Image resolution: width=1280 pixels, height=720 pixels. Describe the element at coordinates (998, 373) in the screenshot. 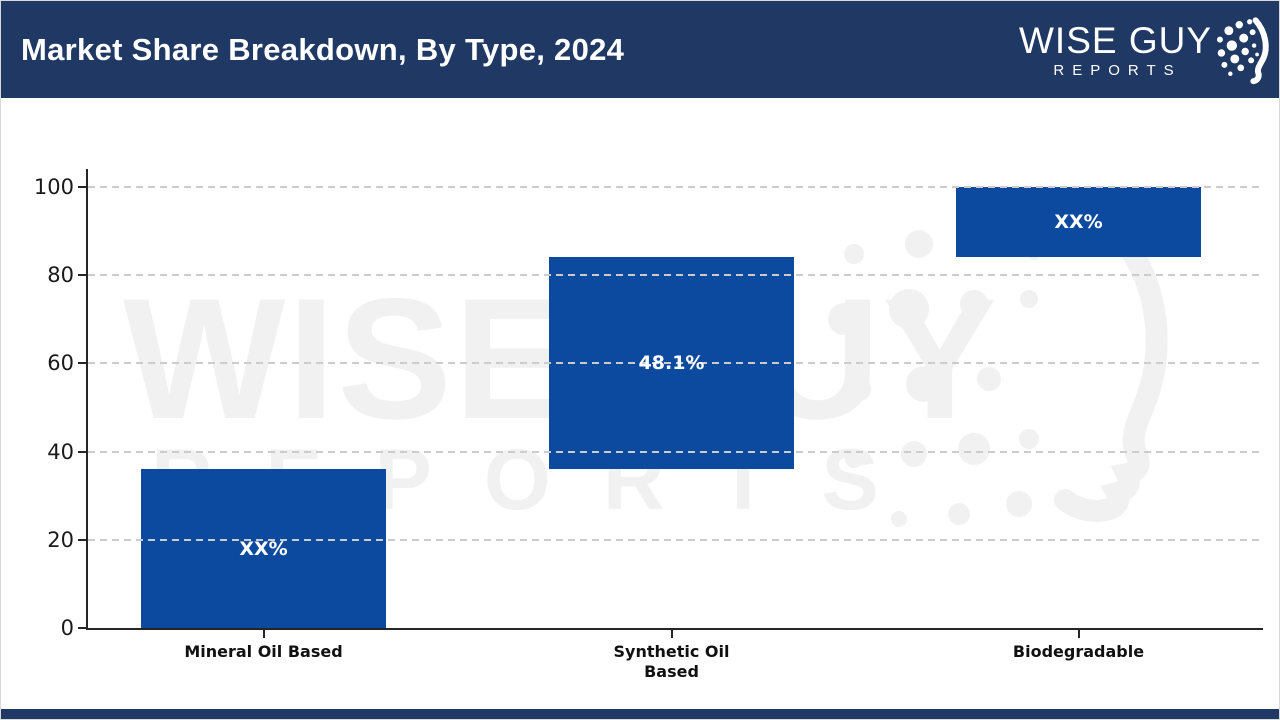

I see `watermark-face-icon` at that location.